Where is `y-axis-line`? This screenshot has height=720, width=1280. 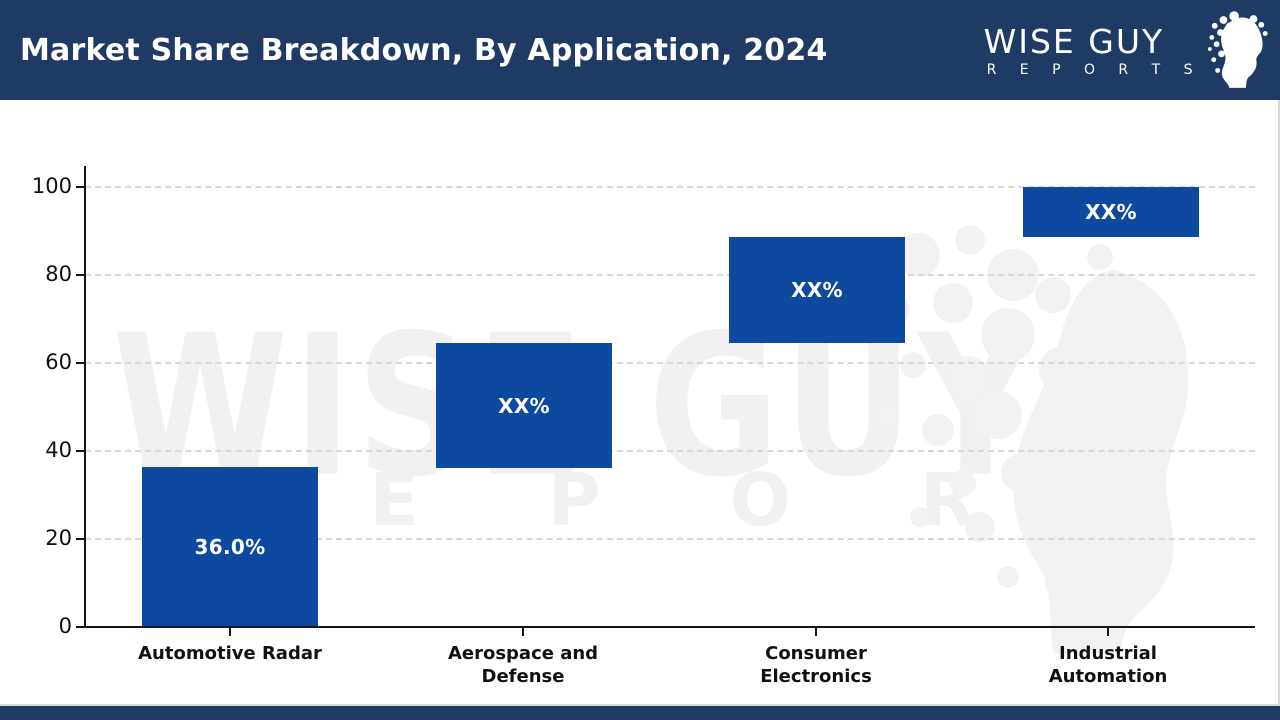 y-axis-line is located at coordinates (85, 397).